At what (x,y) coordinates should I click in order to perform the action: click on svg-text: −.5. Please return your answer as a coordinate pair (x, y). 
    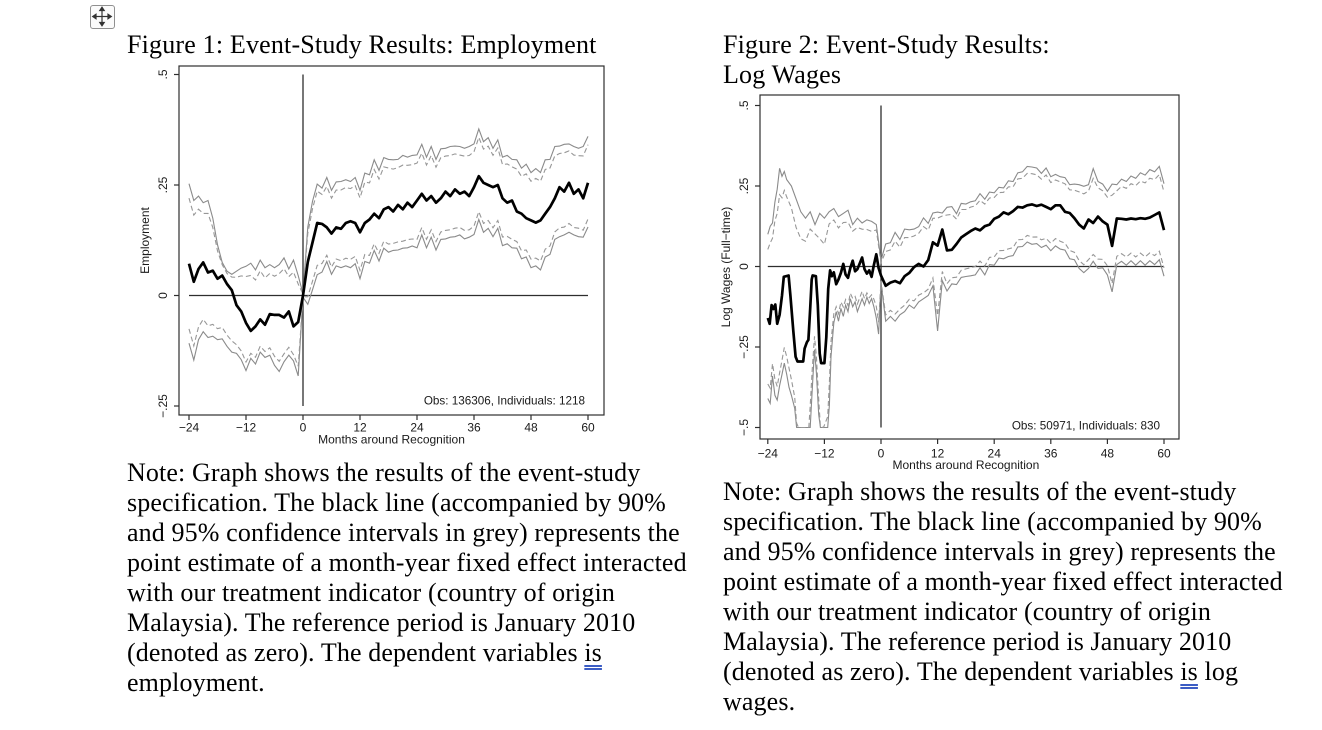
    Looking at the image, I should click on (744, 427).